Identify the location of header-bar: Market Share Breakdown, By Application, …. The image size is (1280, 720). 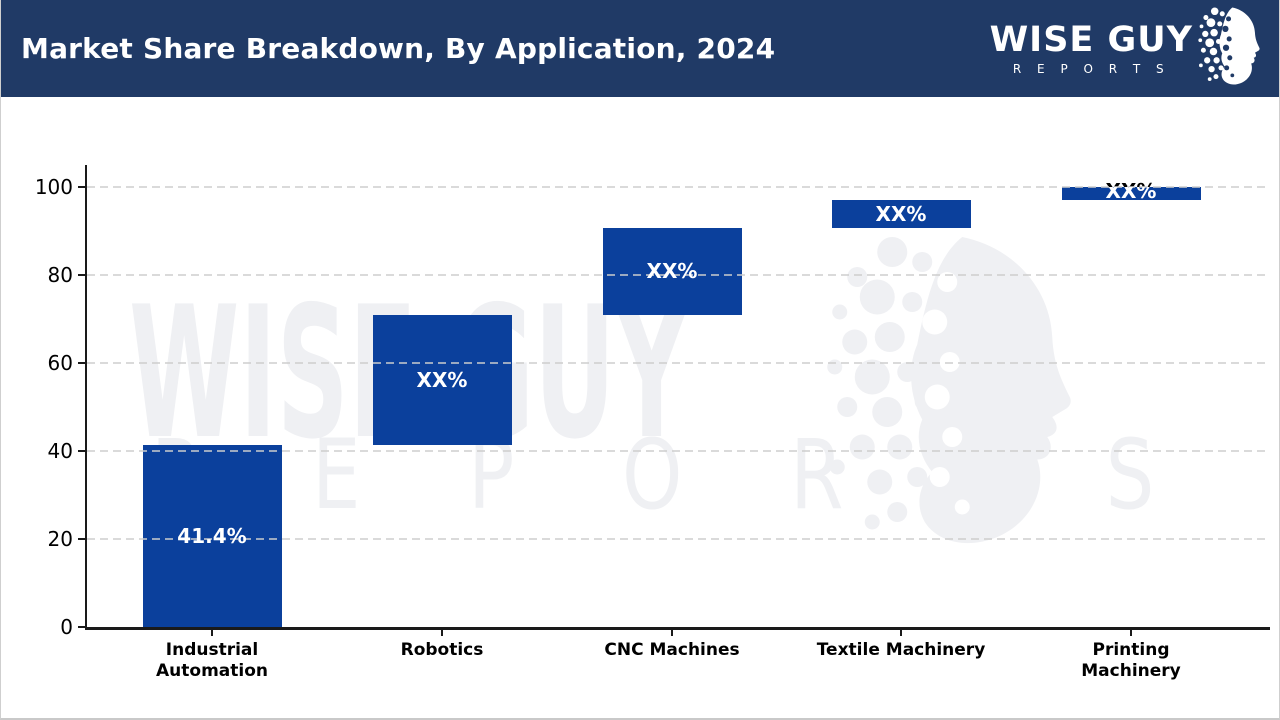
(640, 48).